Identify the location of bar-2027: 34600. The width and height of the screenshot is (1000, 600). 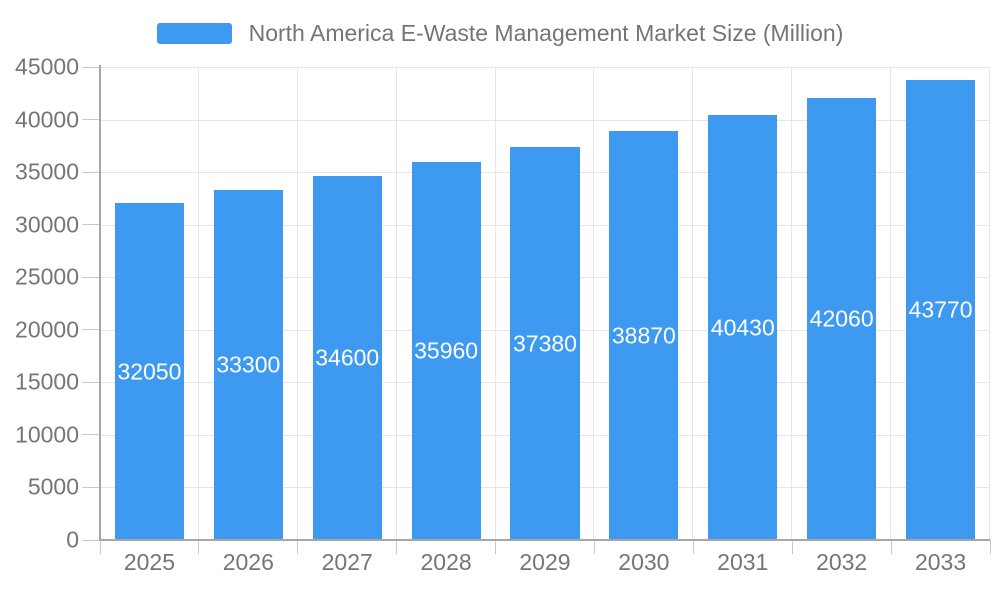
(347, 358).